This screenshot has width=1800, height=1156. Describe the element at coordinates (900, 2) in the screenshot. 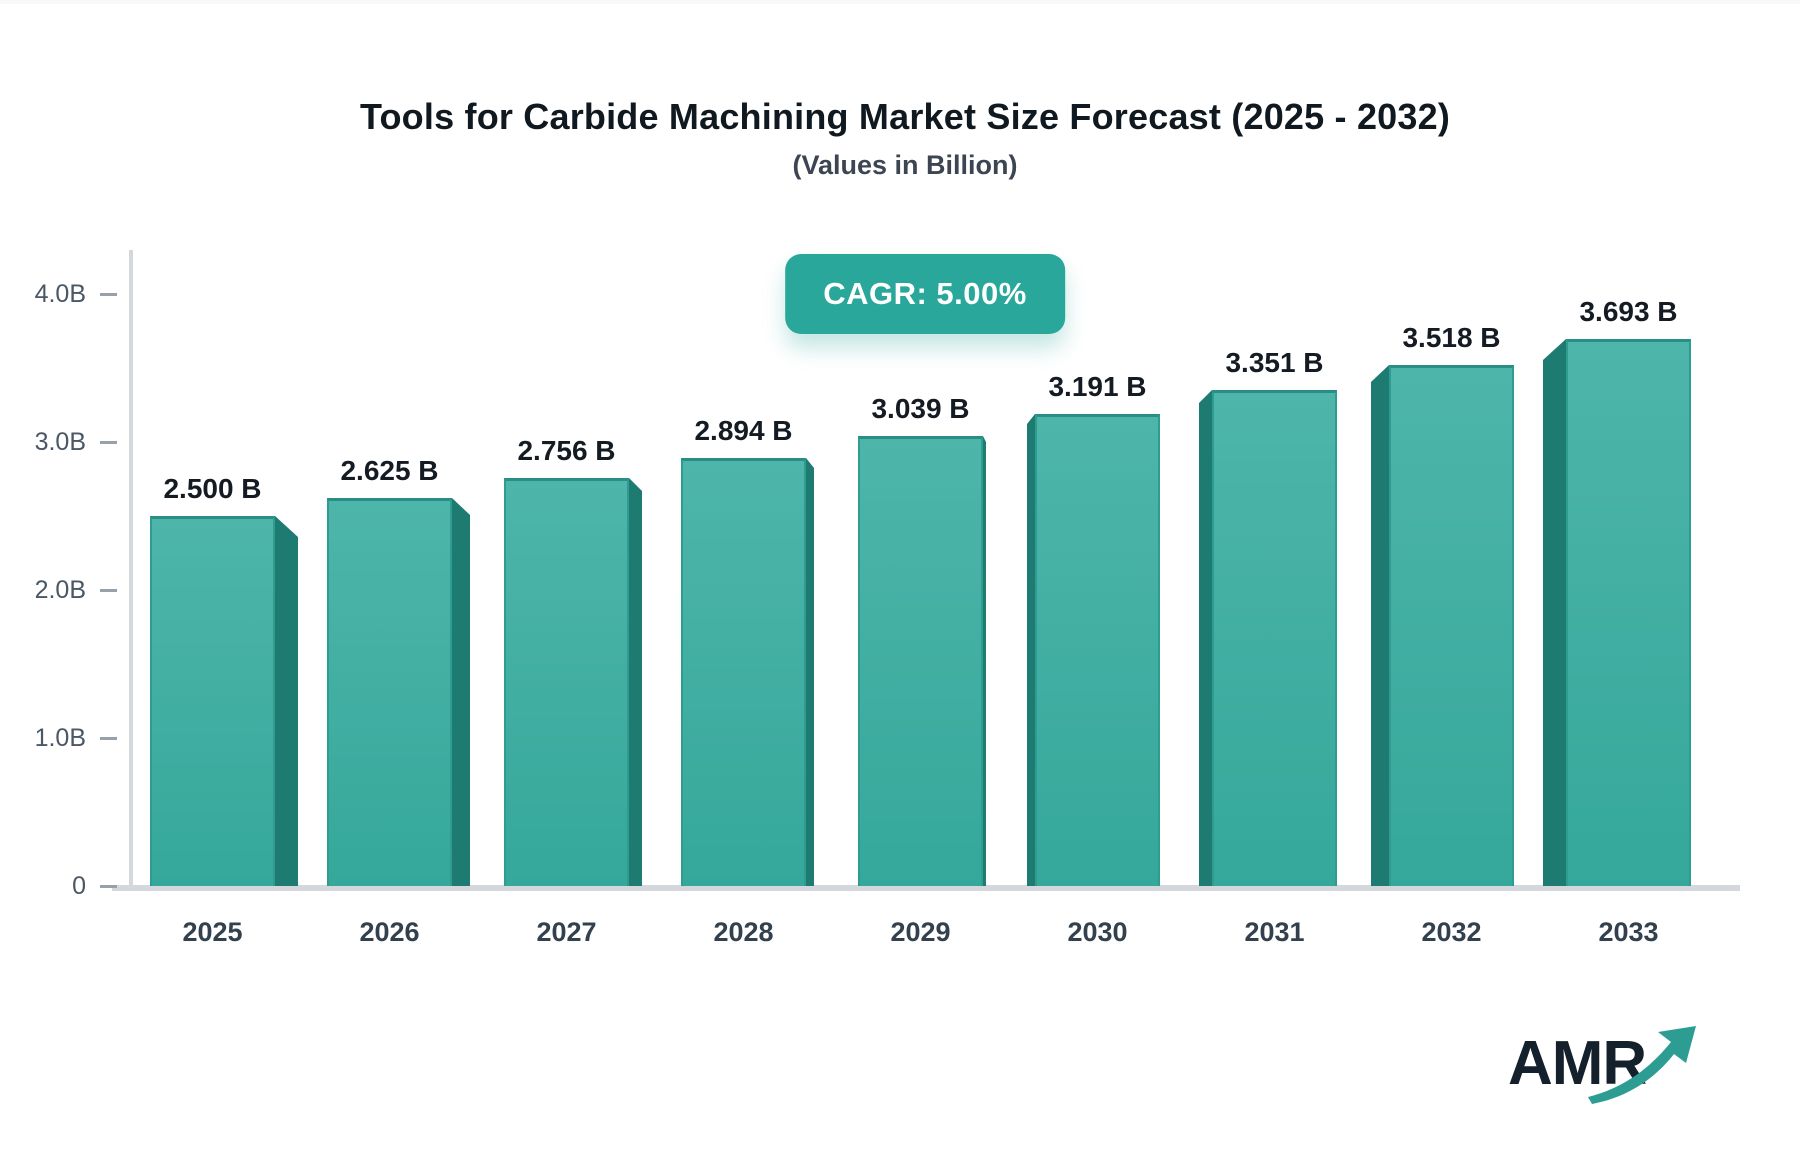

I see `top-border-strip` at that location.